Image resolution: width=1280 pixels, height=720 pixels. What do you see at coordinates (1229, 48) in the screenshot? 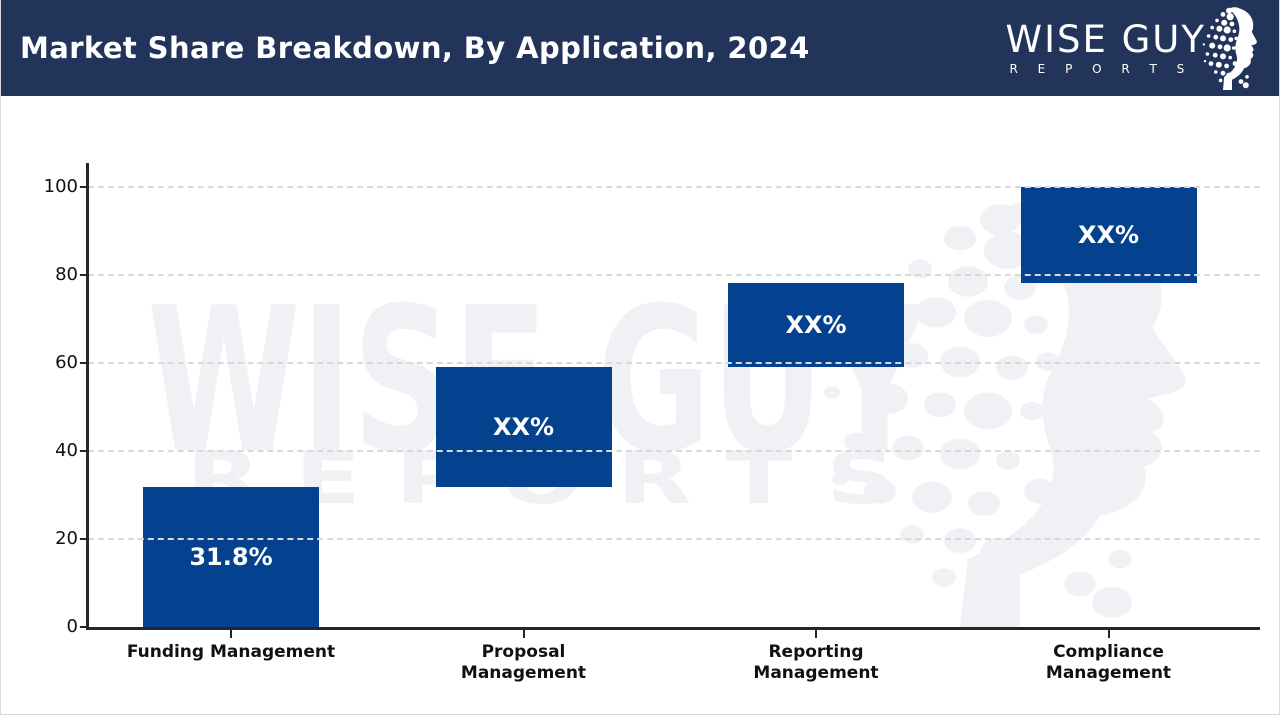
I see `logo-head-icon` at bounding box center [1229, 48].